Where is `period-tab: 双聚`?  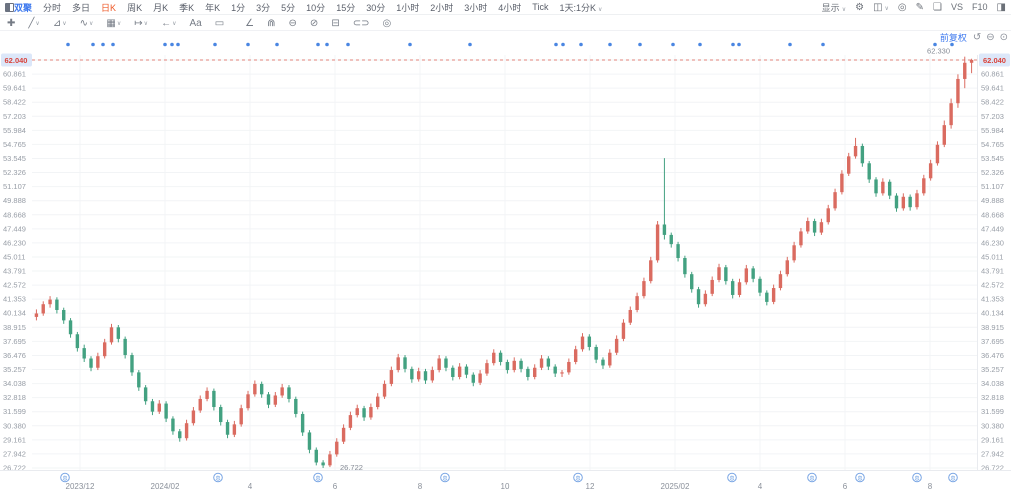
period-tab: 双聚 is located at coordinates (23, 7).